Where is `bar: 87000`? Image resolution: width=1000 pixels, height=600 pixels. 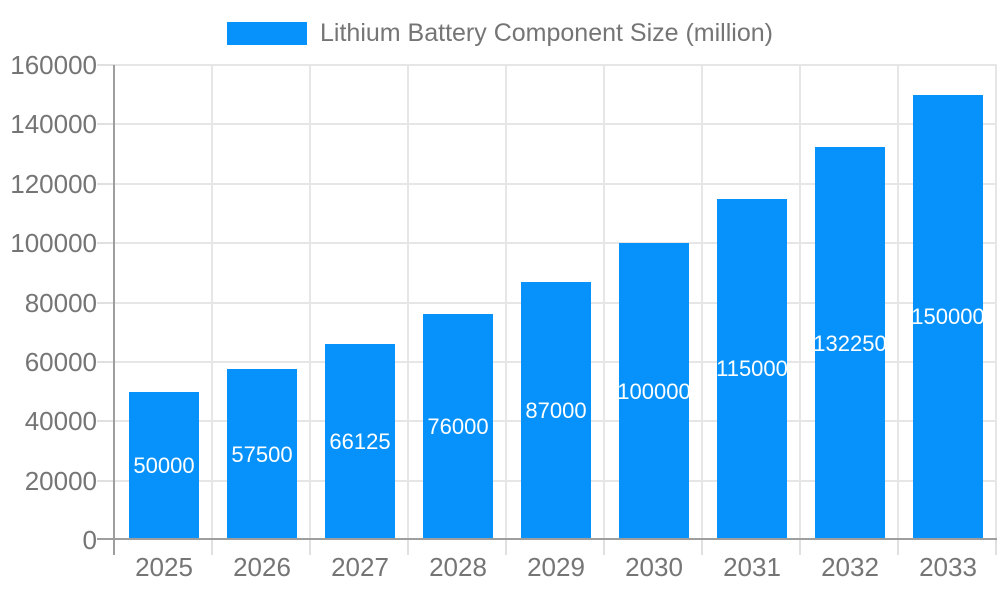
bar: 87000 is located at coordinates (556, 410).